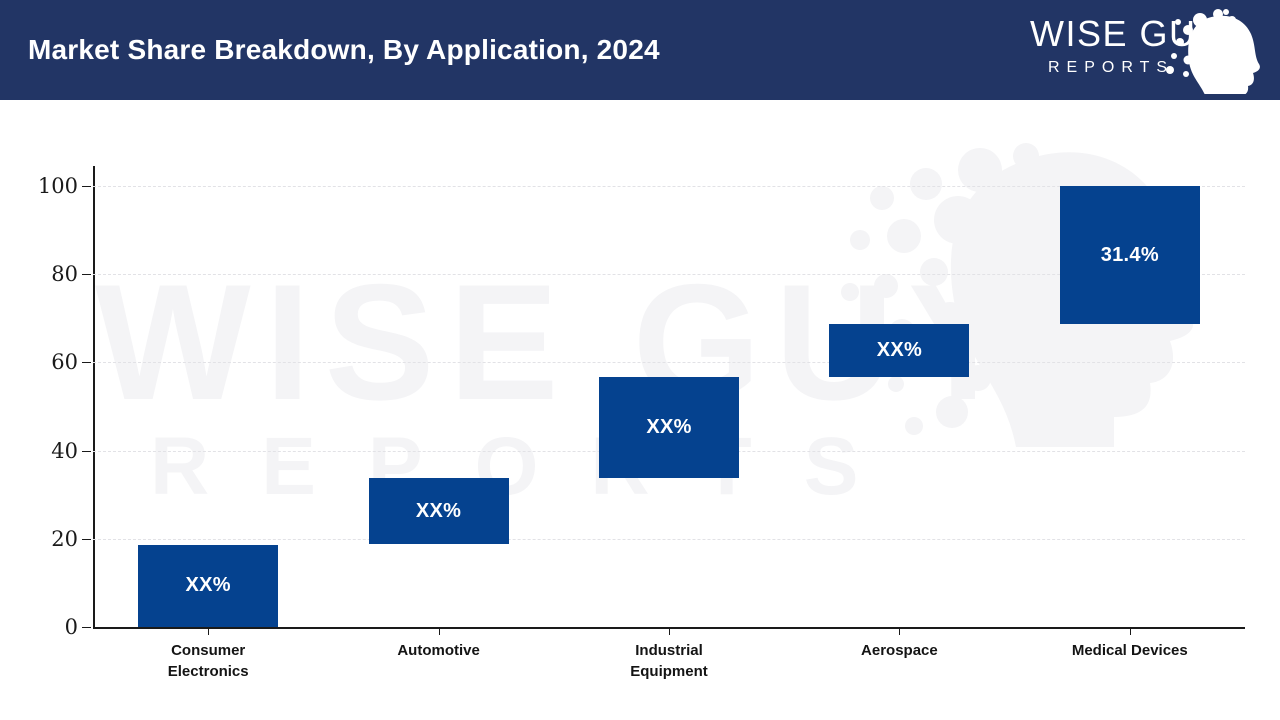 The width and height of the screenshot is (1280, 720). What do you see at coordinates (208, 650) in the screenshot?
I see `x-category-line: Consumer` at bounding box center [208, 650].